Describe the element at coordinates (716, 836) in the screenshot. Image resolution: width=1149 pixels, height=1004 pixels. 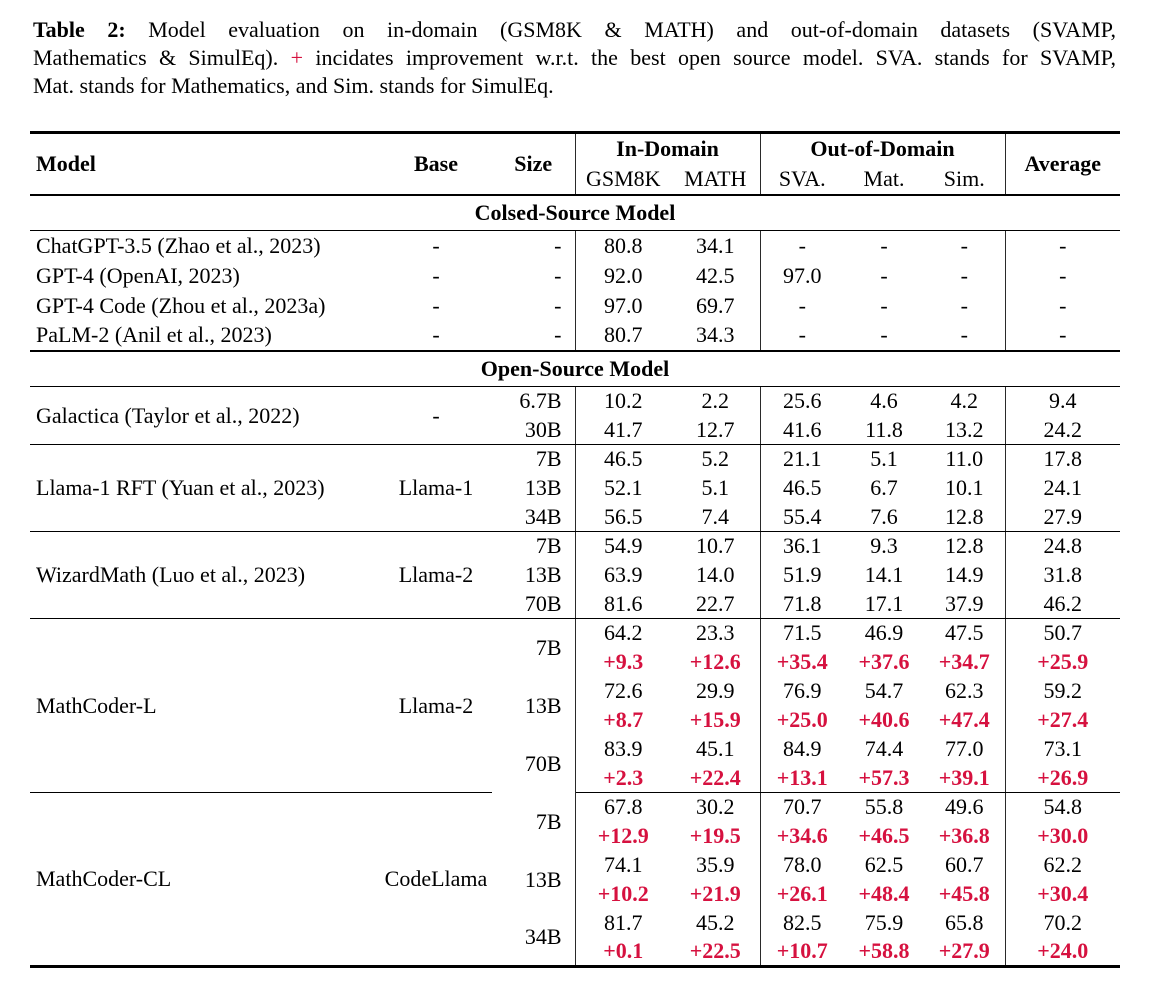
I see `metric-delta: +19.5` at that location.